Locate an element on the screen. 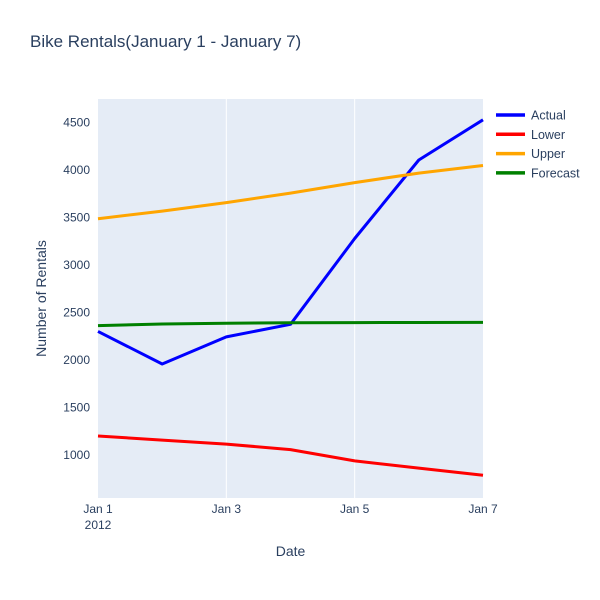 The image size is (600, 600). y-tick-label: 1000 is located at coordinates (76, 455).